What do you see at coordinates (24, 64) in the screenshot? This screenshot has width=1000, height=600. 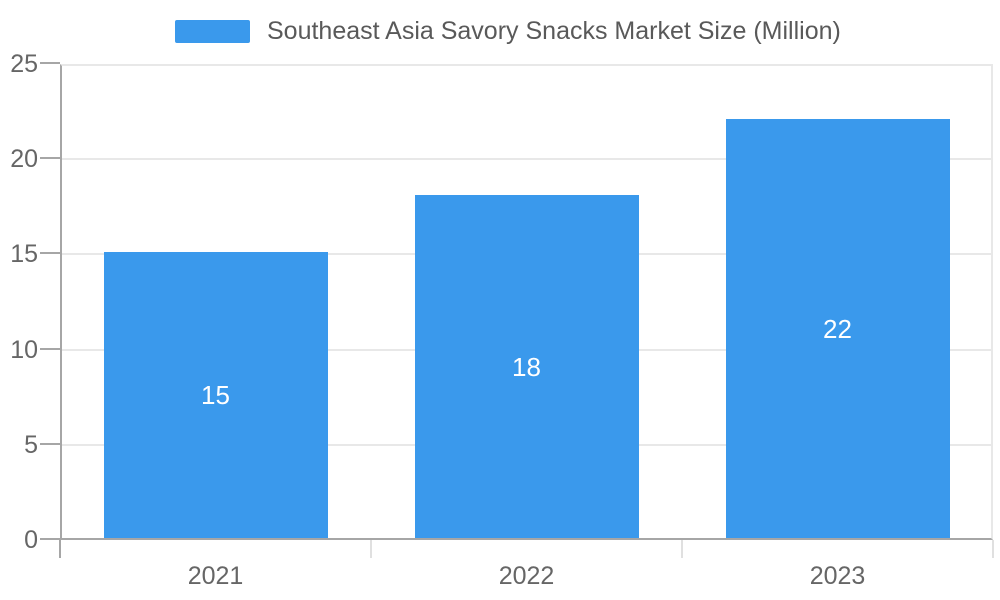 I see `y-tick-label-25: 25` at bounding box center [24, 64].